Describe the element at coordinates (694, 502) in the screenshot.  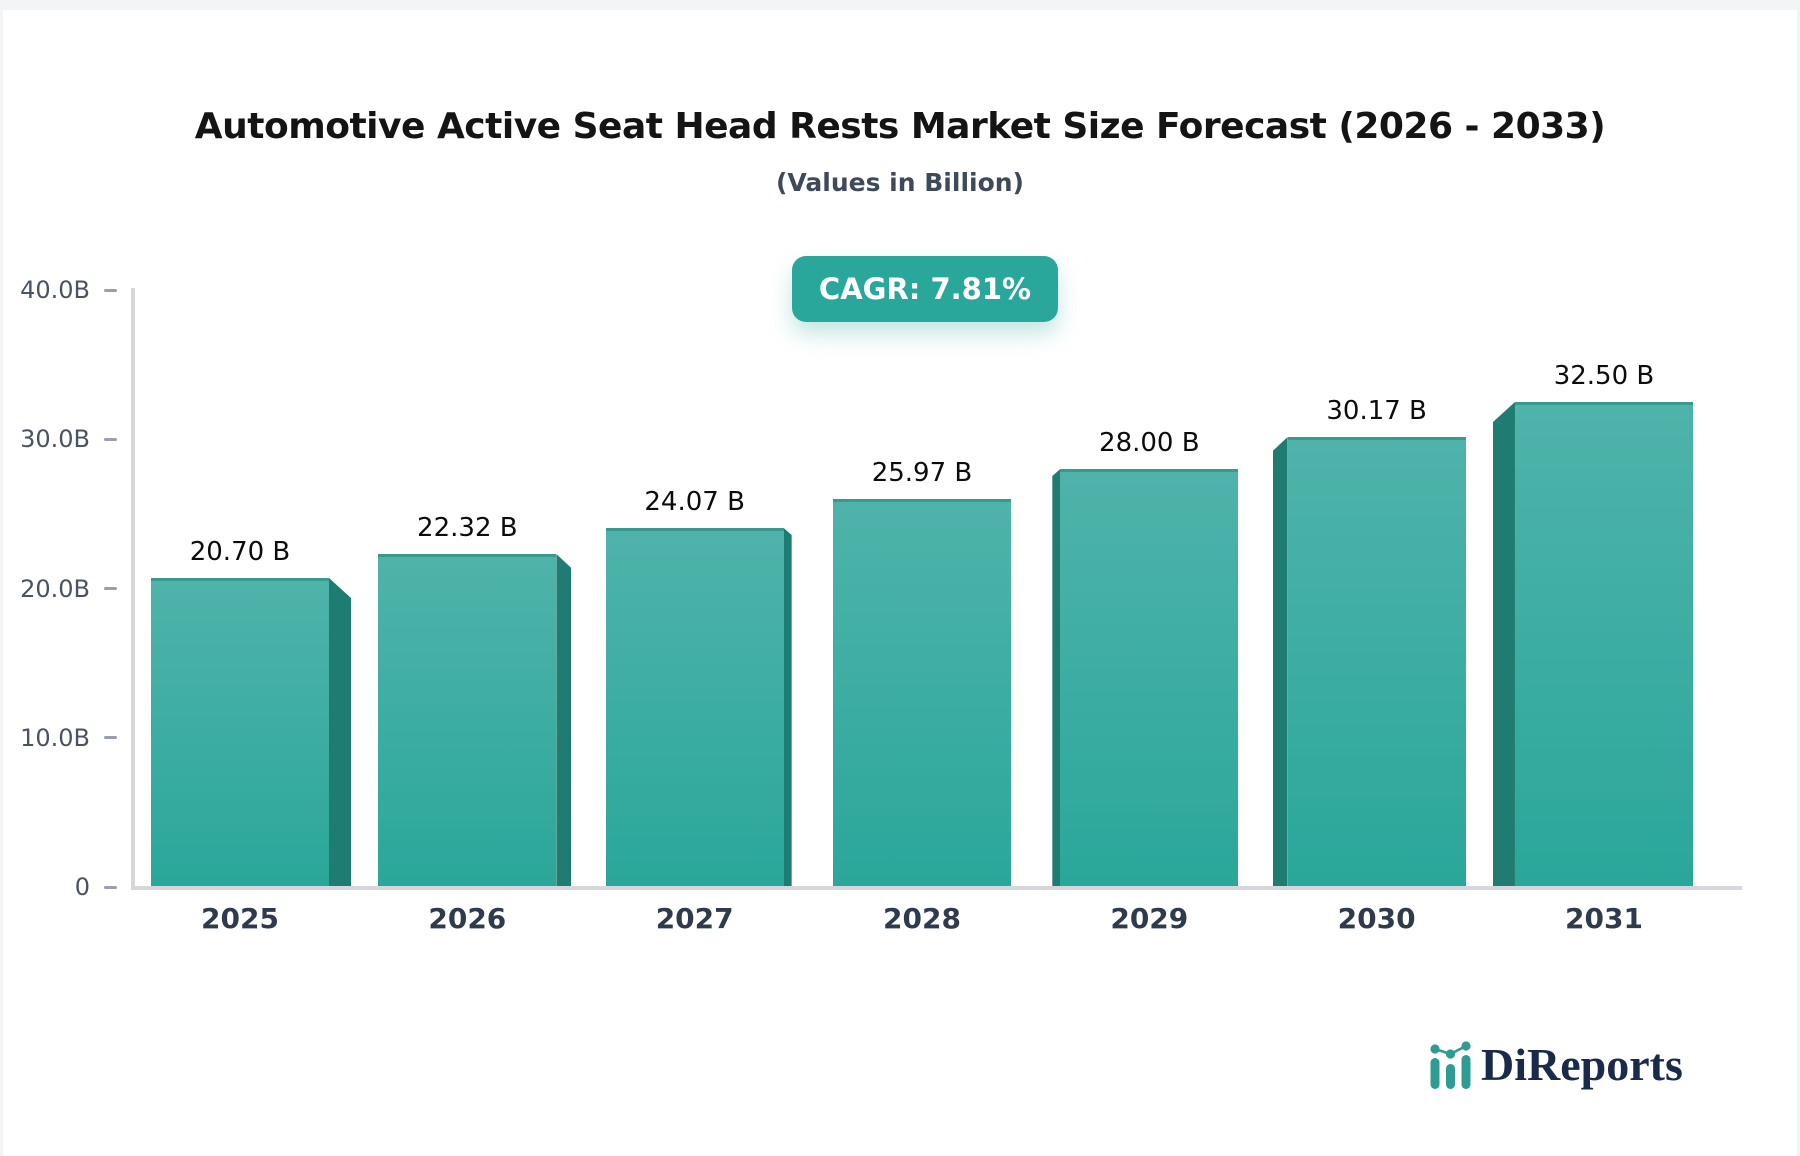
I see `bar-value-label: 24.07 B` at that location.